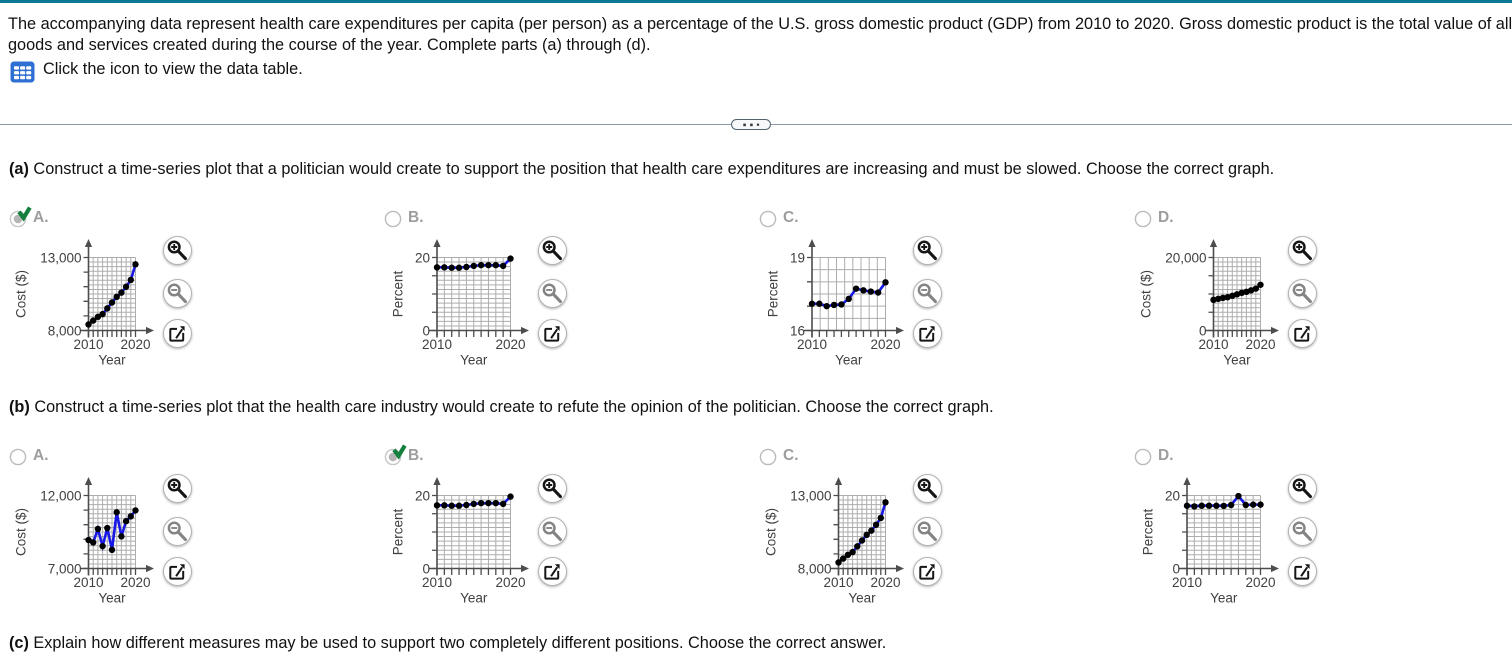 This screenshot has height=657, width=1512. I want to click on svg-text: 16, so click(797, 330).